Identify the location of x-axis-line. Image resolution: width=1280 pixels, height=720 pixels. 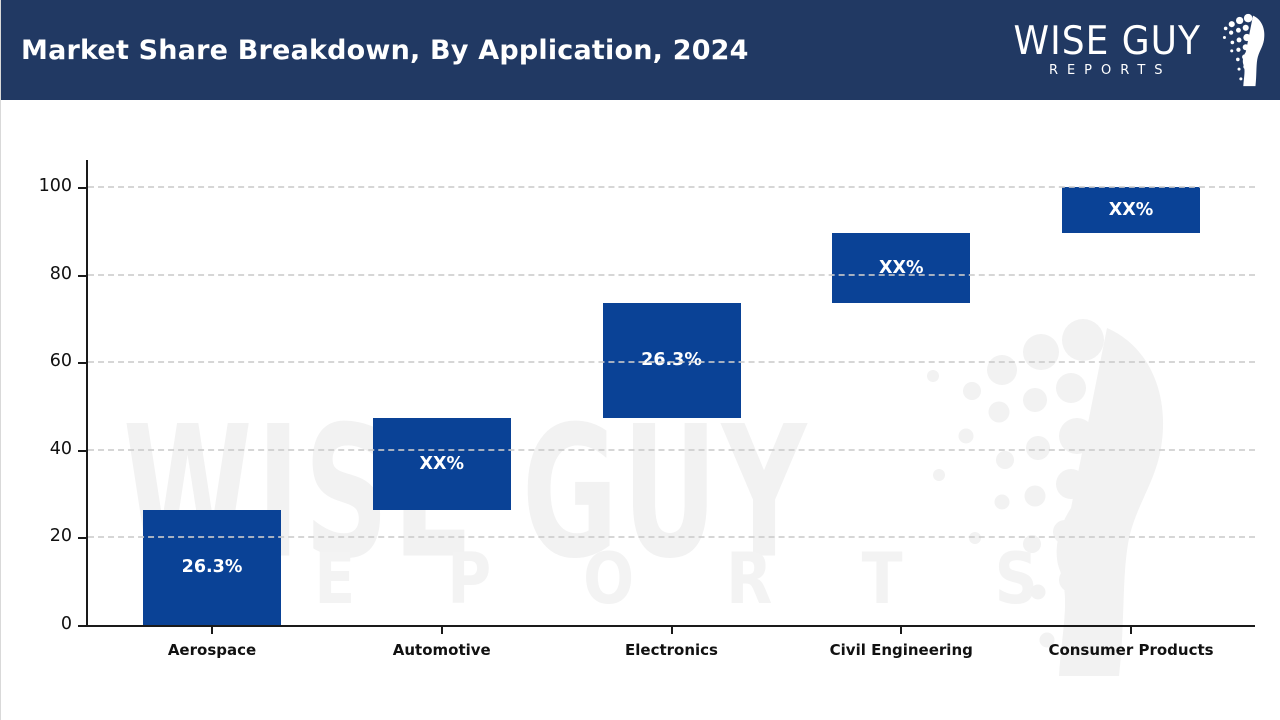
(670, 626).